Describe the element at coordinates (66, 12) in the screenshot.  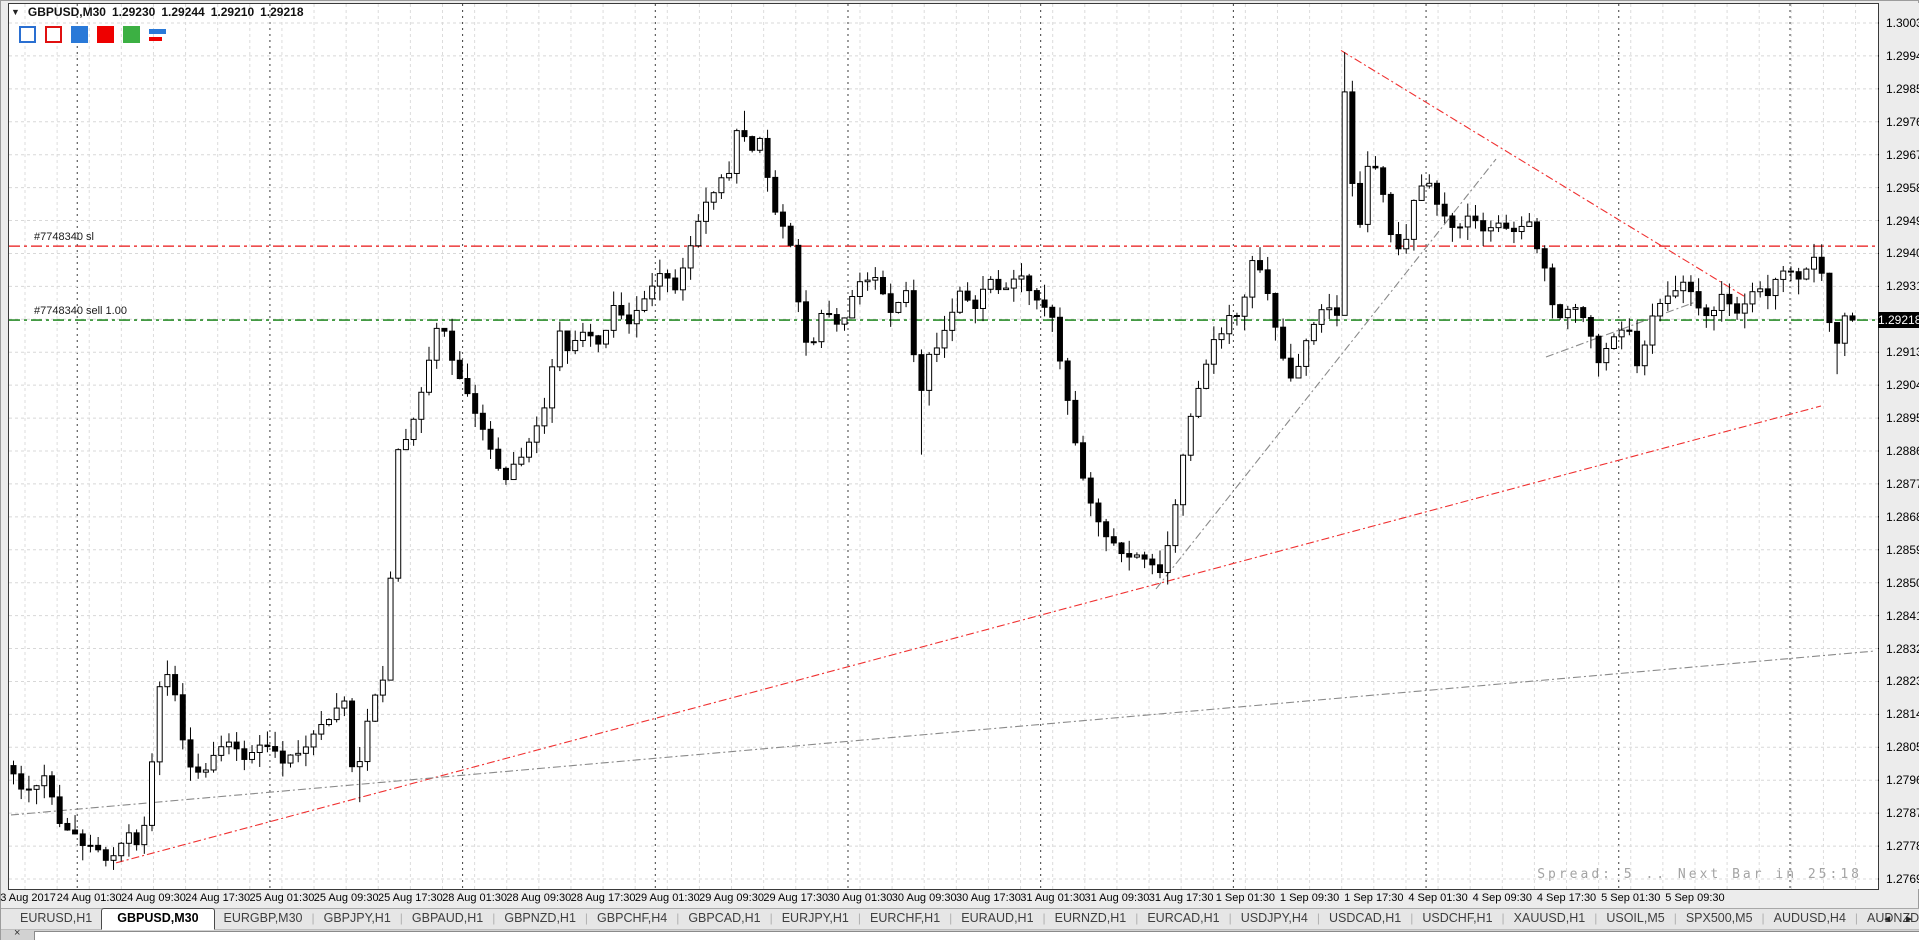
I see `symbol-period-title: GBPUSD,M30` at that location.